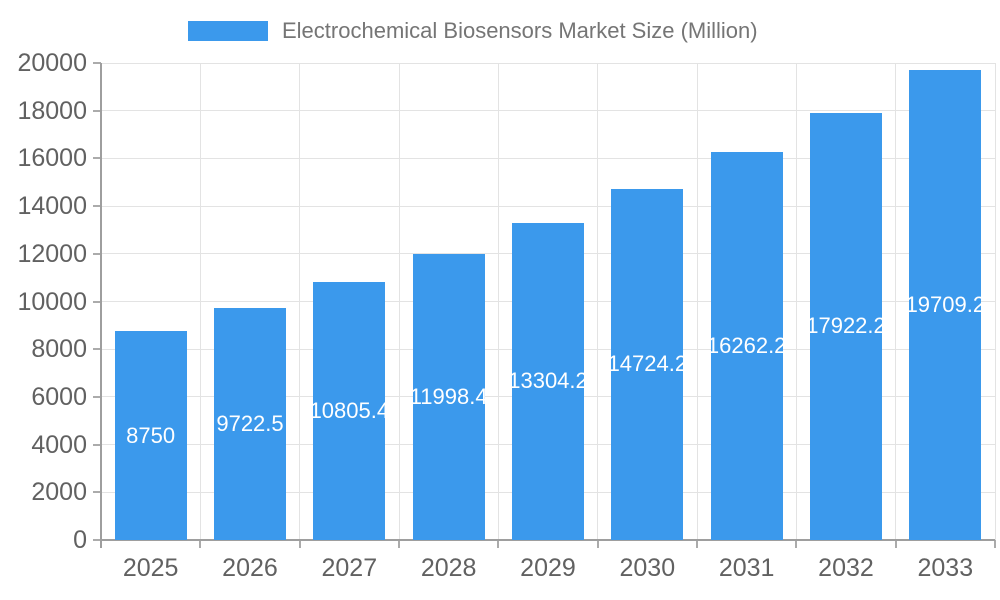 This screenshot has height=600, width=1000. Describe the element at coordinates (59, 396) in the screenshot. I see `y-axis-tick-label: 6000` at that location.